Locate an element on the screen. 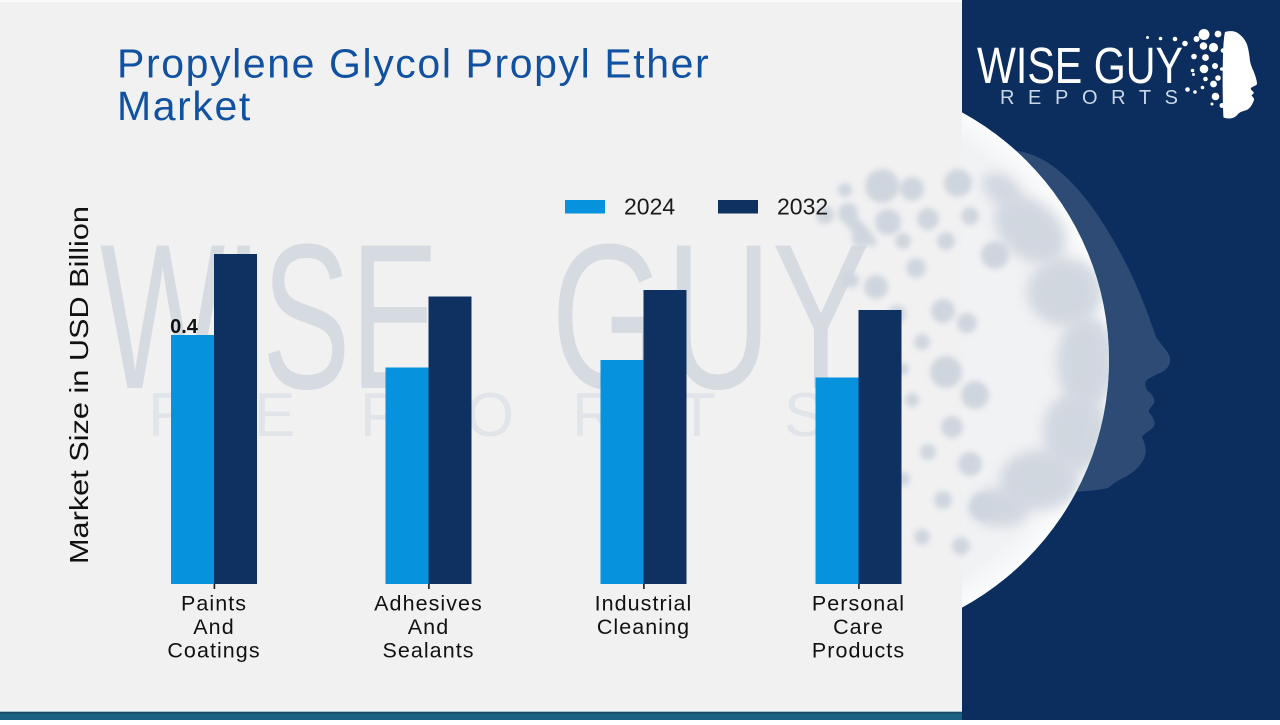  svg-text: Propylene Glycol Propyl Ether is located at coordinates (413, 64).